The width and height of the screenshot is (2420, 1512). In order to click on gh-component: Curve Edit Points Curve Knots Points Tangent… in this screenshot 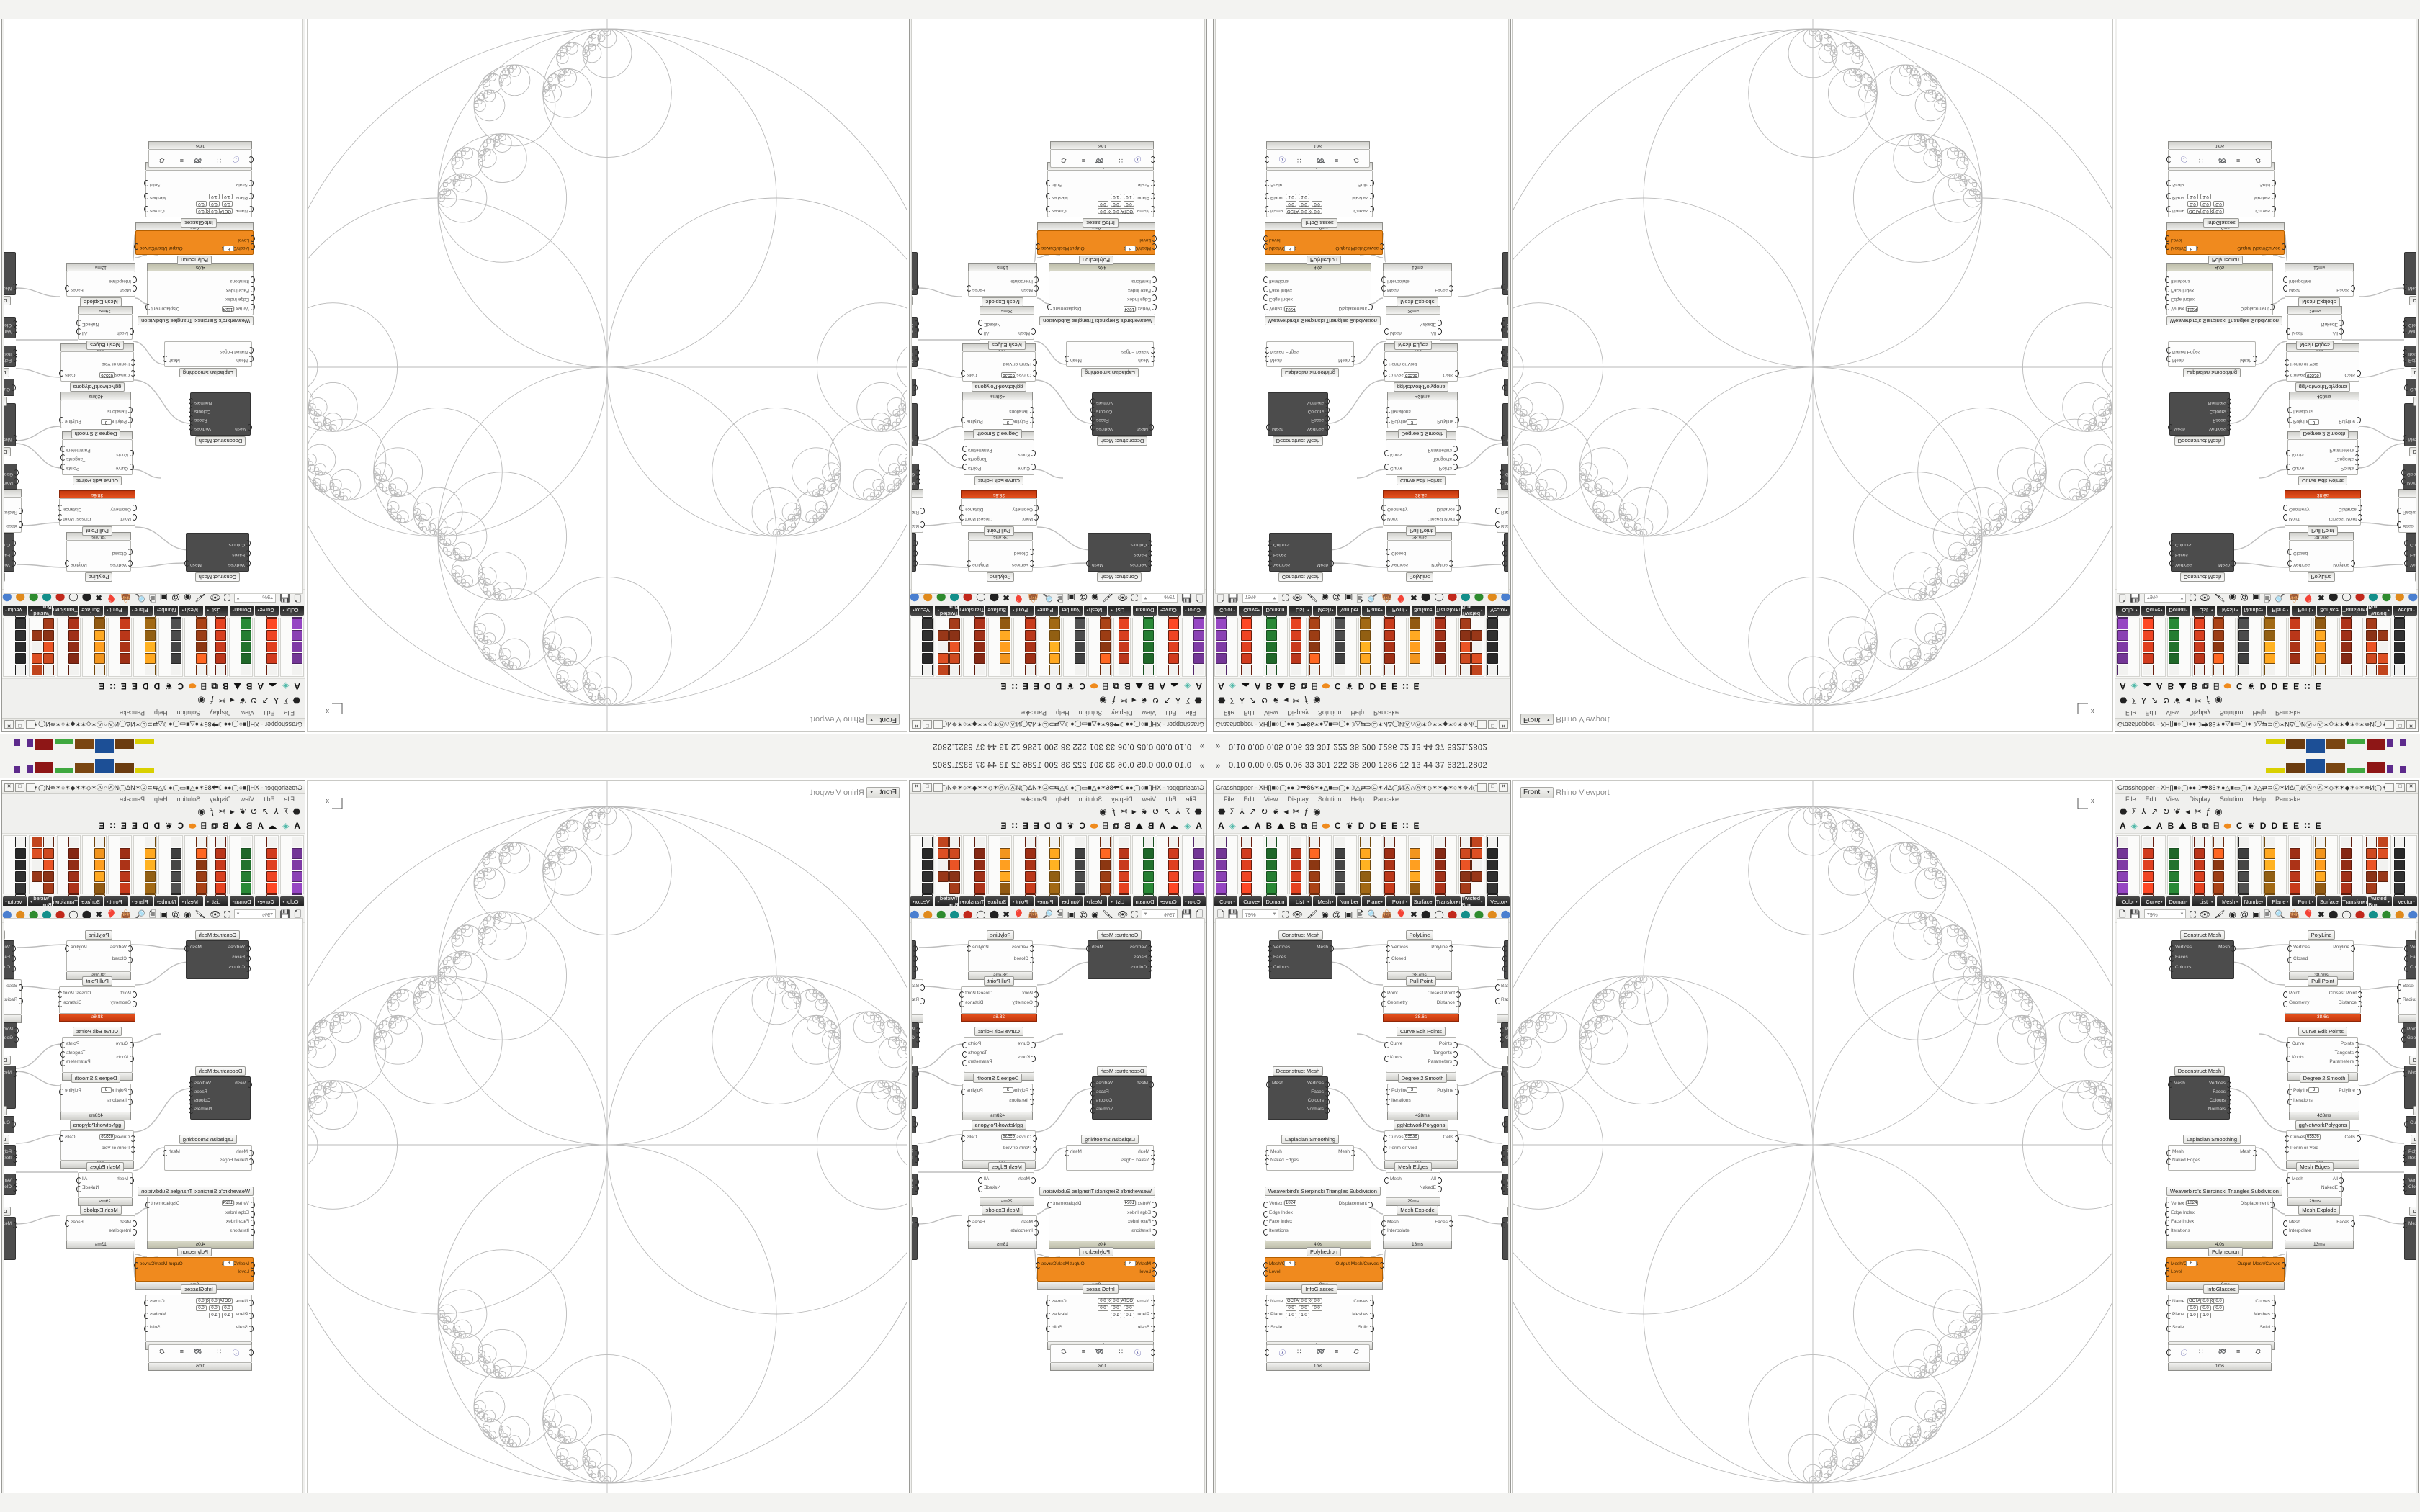, I will do `click(2323, 1054)`.